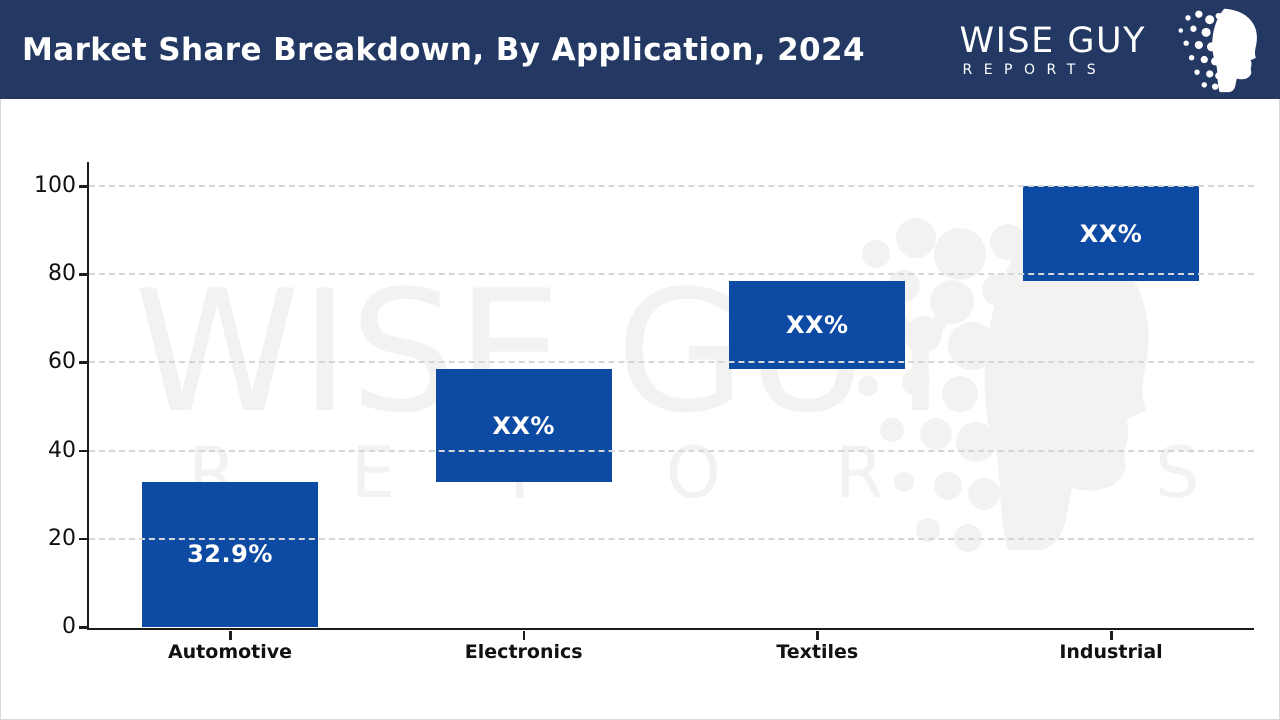 The image size is (1280, 720). Describe the element at coordinates (55, 185) in the screenshot. I see `y-tick-label: 100` at that location.